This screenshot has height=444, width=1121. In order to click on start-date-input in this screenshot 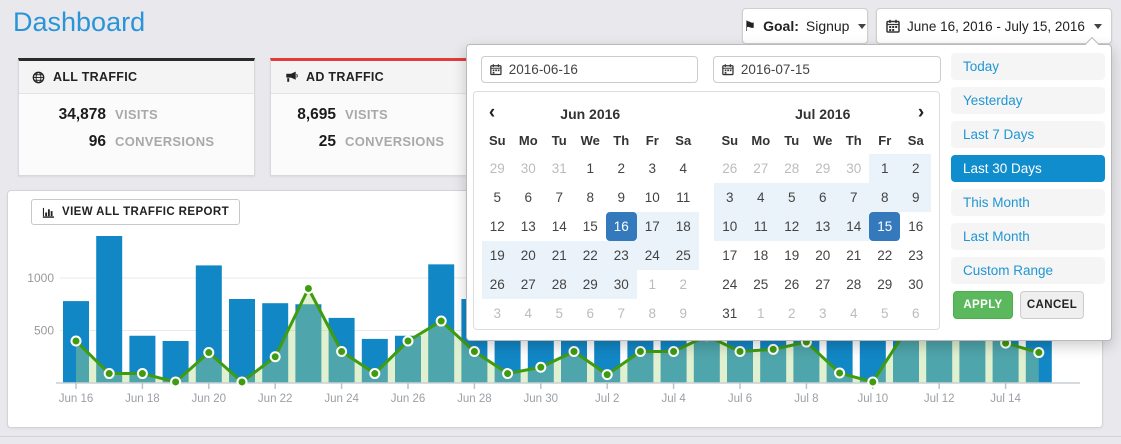, I will do `click(598, 69)`.